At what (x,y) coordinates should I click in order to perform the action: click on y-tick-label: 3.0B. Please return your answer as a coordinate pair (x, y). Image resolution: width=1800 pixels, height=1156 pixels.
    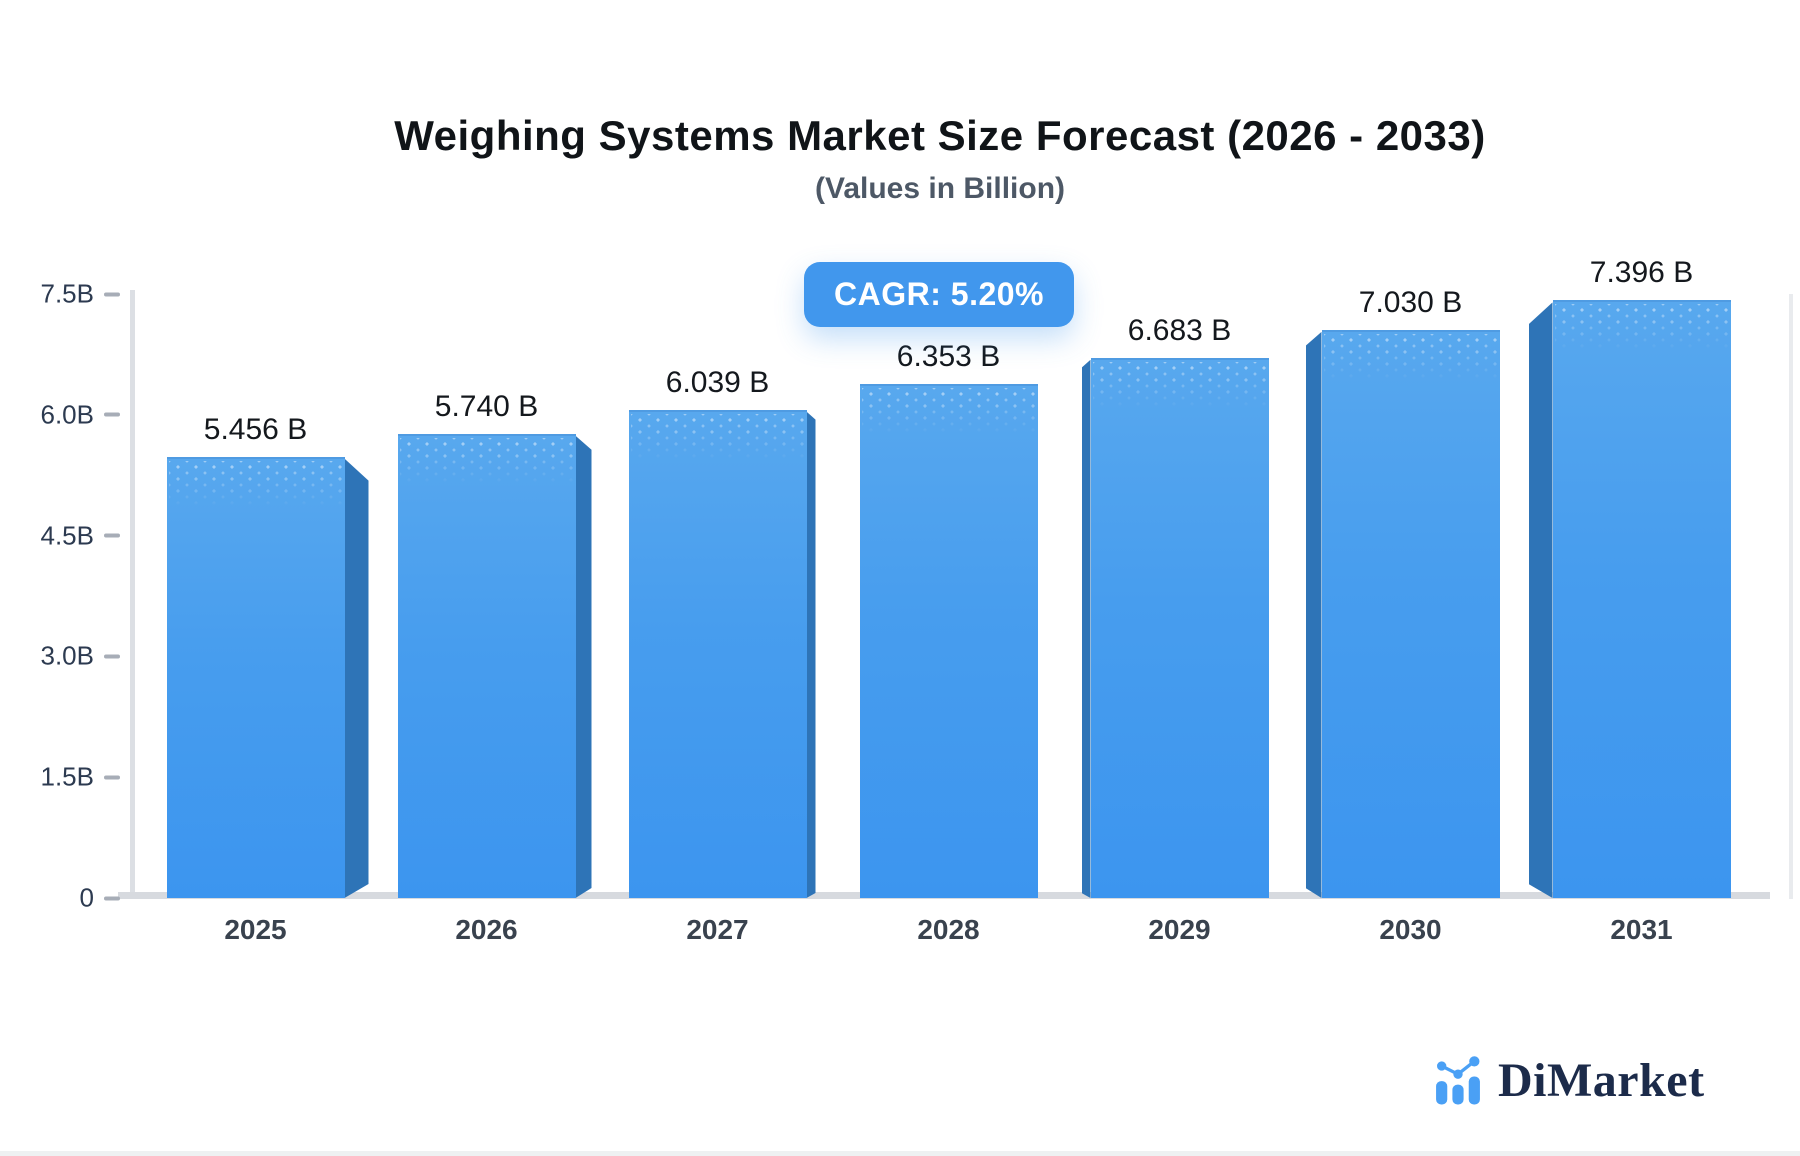
    Looking at the image, I should click on (67, 655).